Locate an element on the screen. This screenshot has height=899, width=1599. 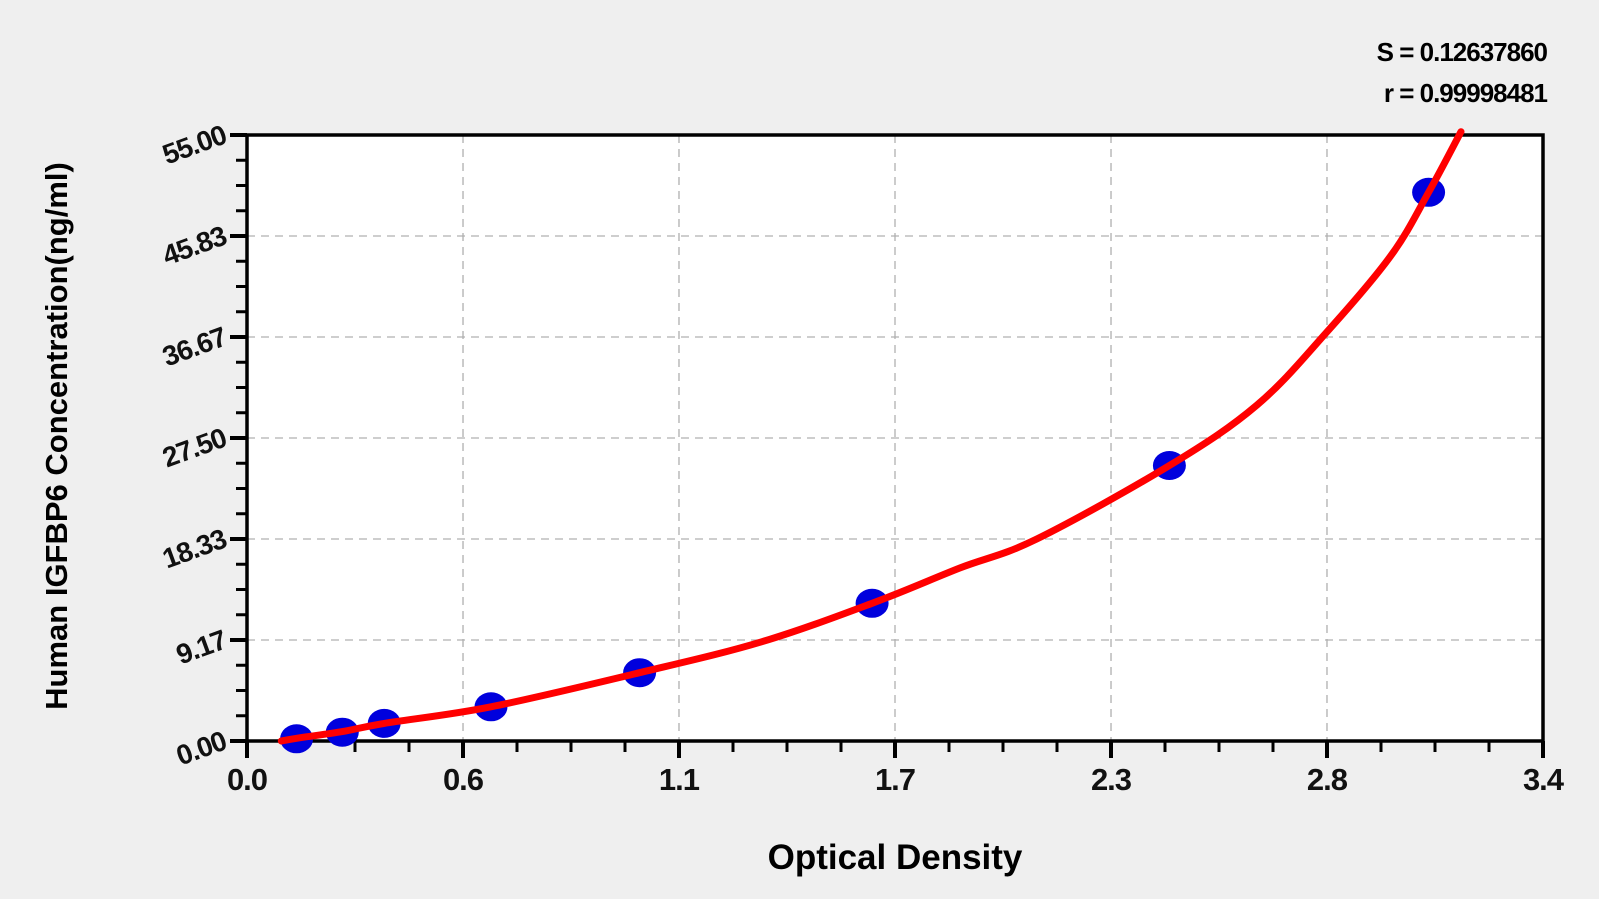
fit-statistics: S = 0.12637860 r = 0.99998481 is located at coordinates (1462, 73).